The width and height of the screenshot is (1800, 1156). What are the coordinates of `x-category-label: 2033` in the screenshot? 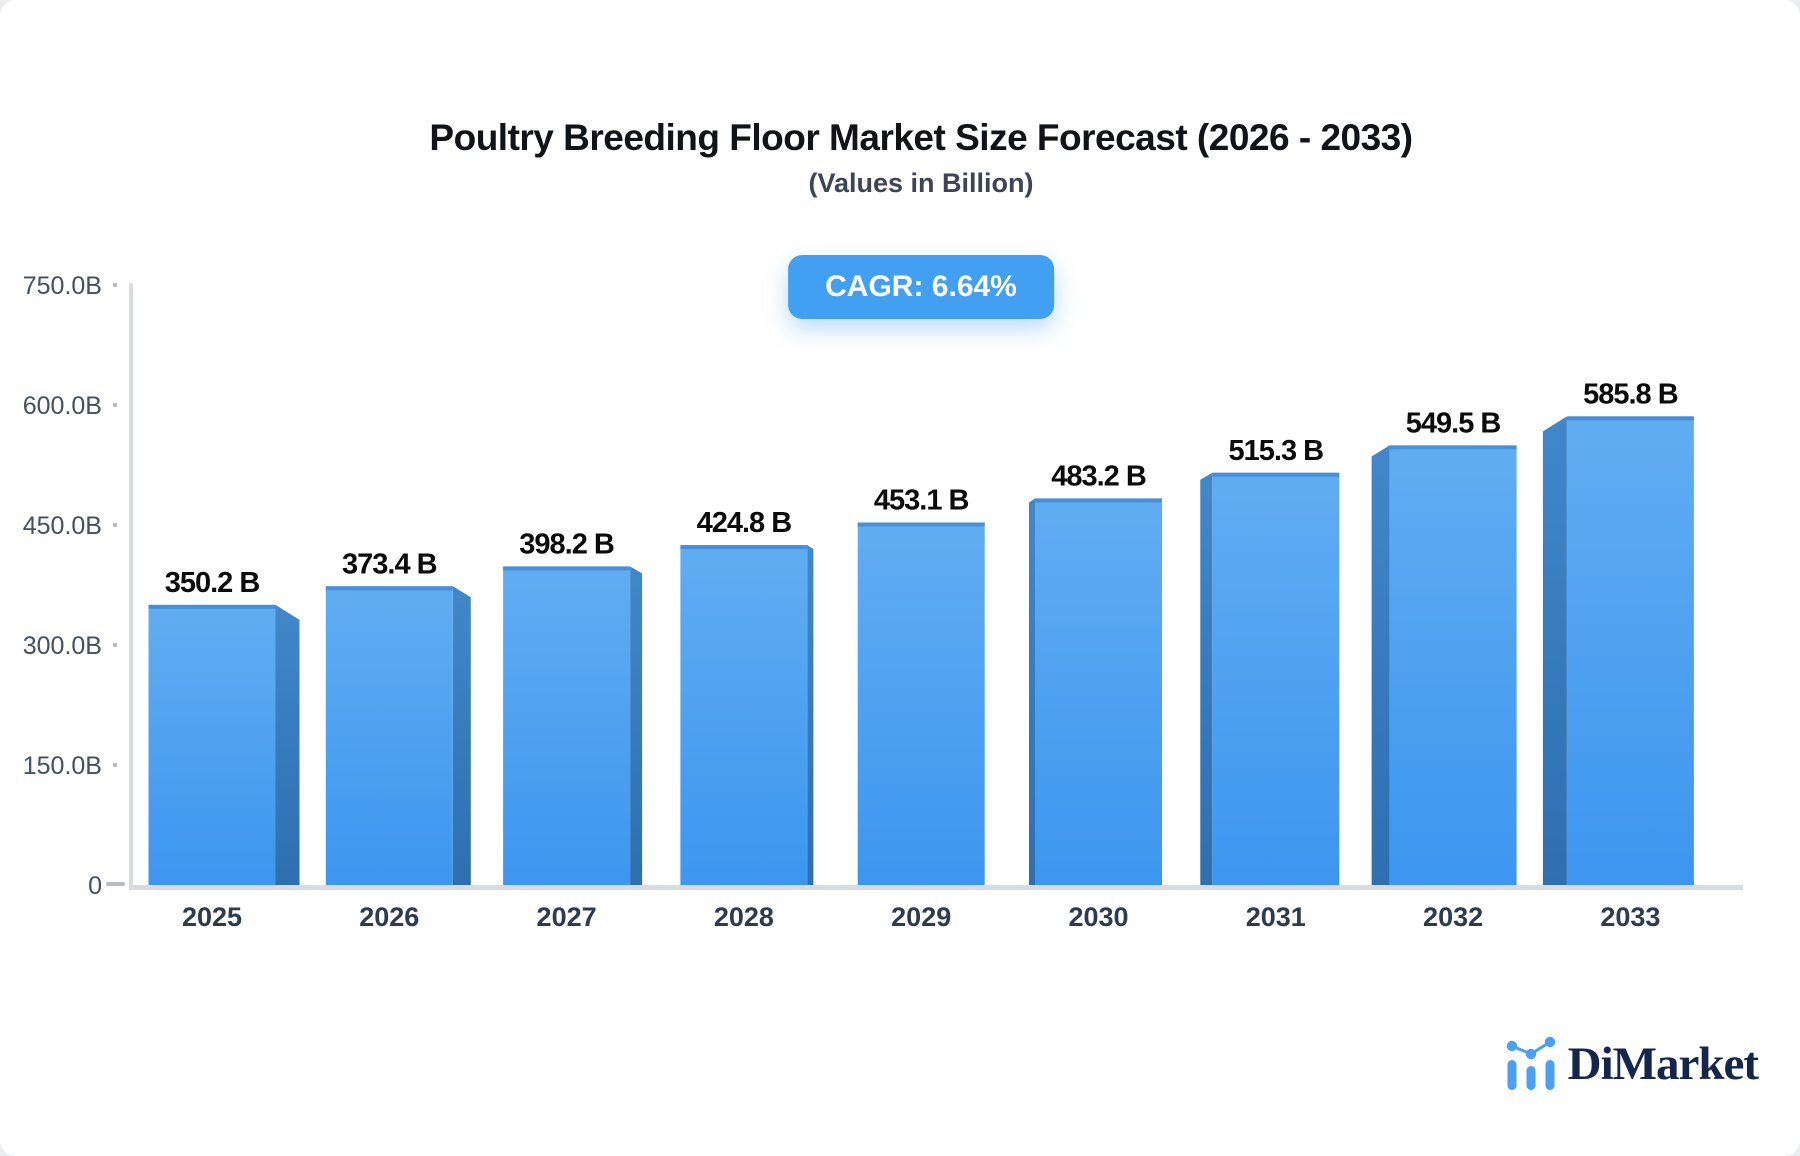 It's located at (1630, 917).